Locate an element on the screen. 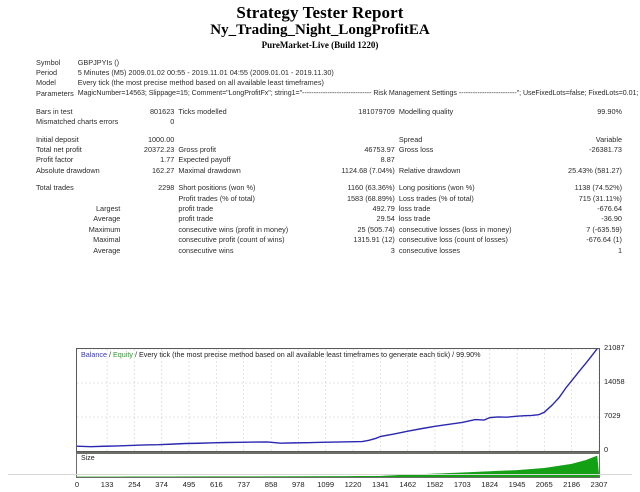  mismatched-charts-errors-value: 0 is located at coordinates (172, 121).